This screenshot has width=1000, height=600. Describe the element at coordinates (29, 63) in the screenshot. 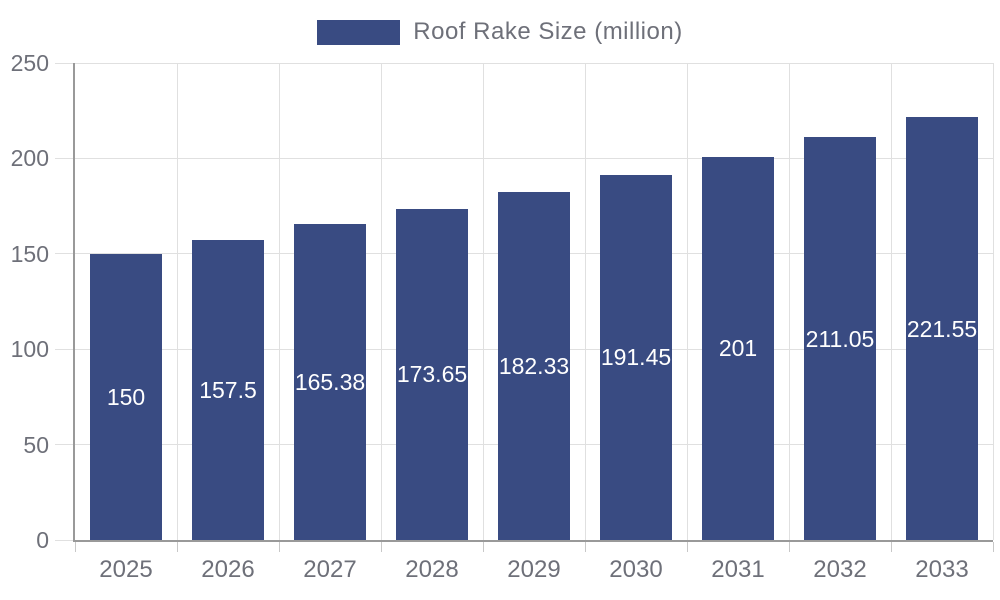

I see `y-axis-tick-label: 250` at that location.